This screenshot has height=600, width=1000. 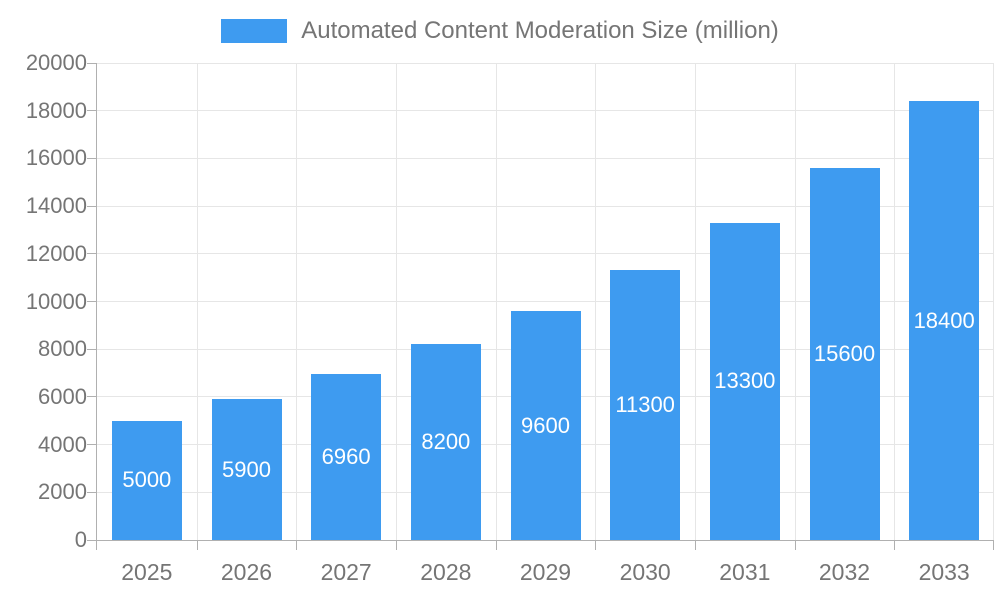 What do you see at coordinates (62, 349) in the screenshot?
I see `y-axis-tick-label: 8000` at bounding box center [62, 349].